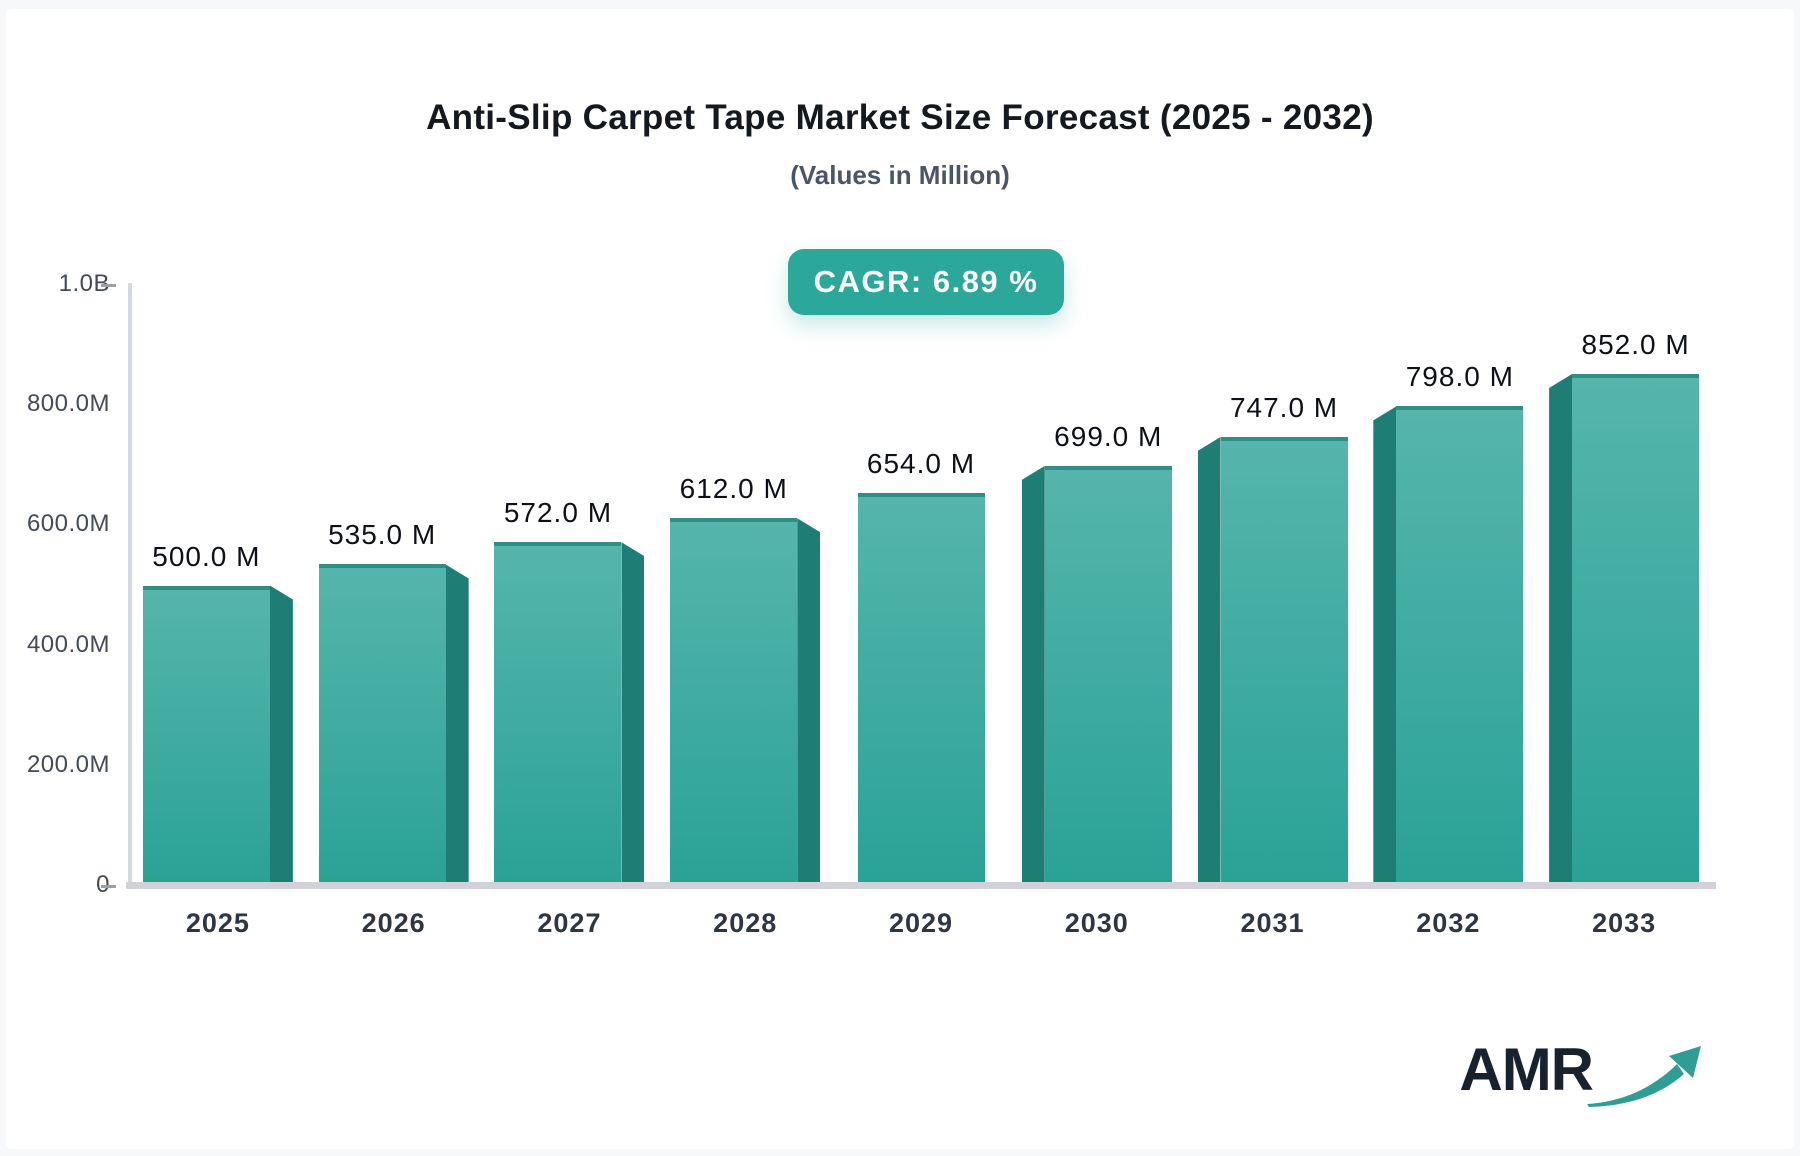  I want to click on bar-value-label: 699.0 M, so click(1108, 436).